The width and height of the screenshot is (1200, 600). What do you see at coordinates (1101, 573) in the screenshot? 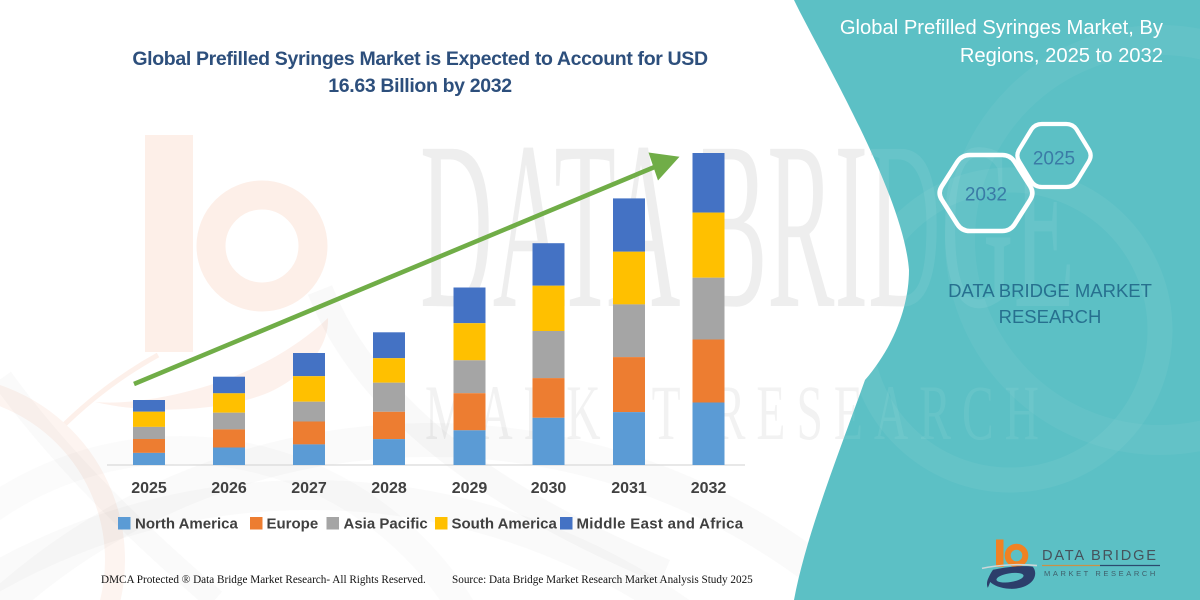
I see `svg-text: MARKET RESEARCH` at bounding box center [1101, 573].